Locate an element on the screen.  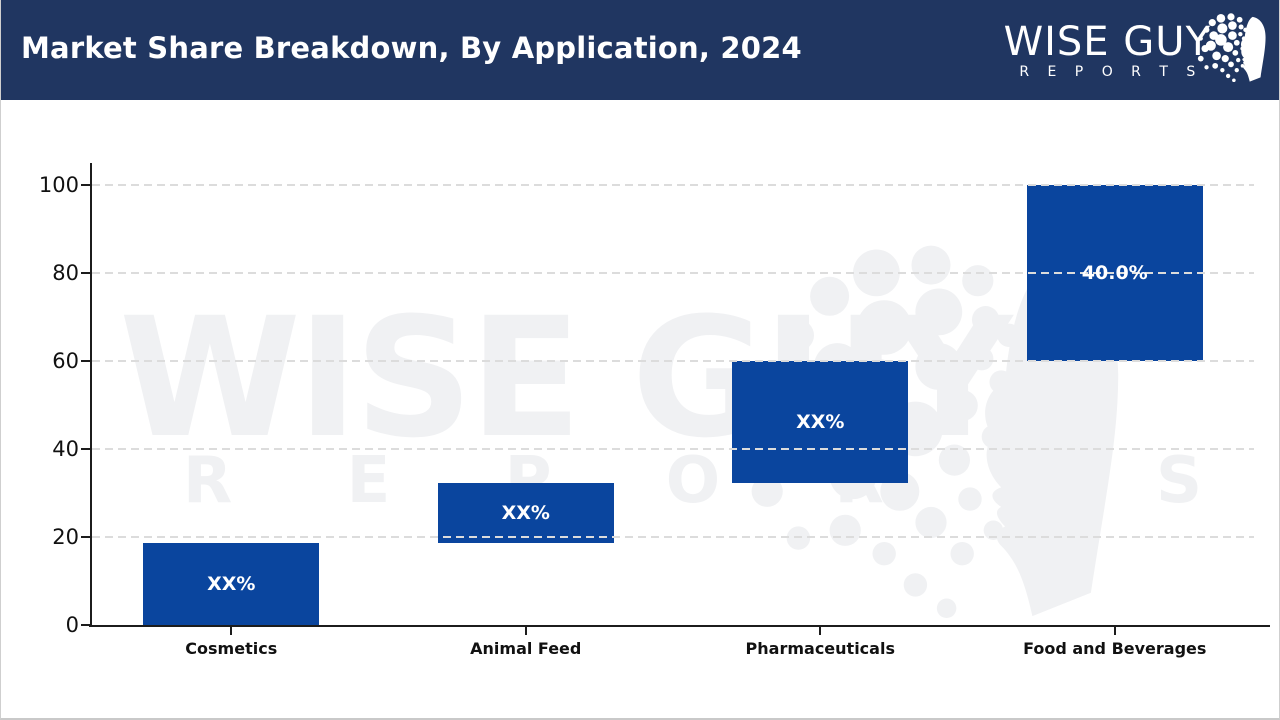
x-category-label-food-and-beverages: Food and Beverages is located at coordinates (1115, 648).